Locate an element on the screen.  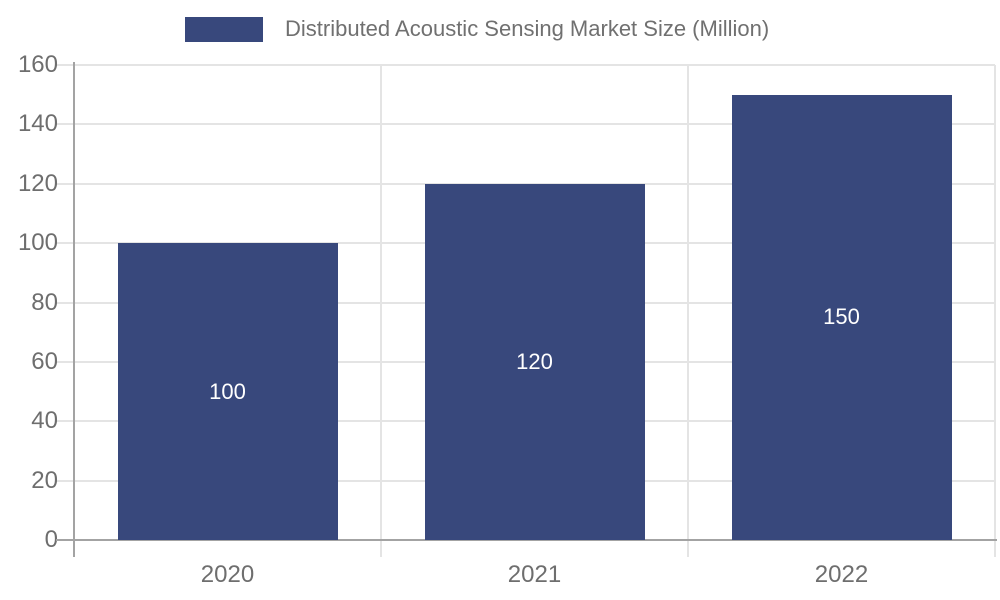
bar-value-label: 150 is located at coordinates (841, 317).